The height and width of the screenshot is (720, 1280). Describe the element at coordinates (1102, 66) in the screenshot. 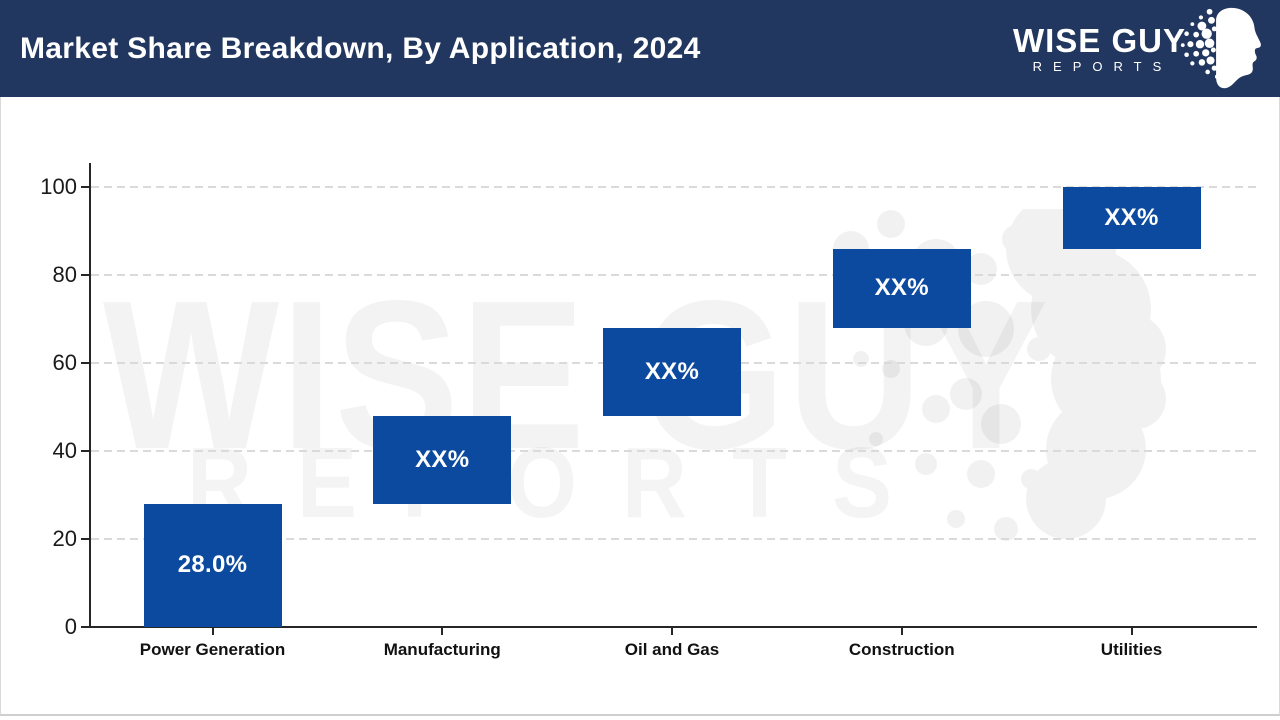

I see `logo-subtitle: REPORTS` at that location.